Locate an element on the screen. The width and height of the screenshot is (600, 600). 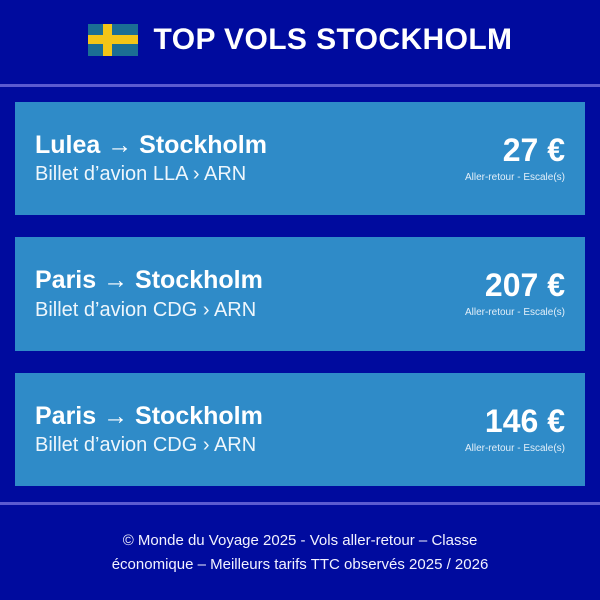
flag-cross-horizontal is located at coordinates (112, 39).